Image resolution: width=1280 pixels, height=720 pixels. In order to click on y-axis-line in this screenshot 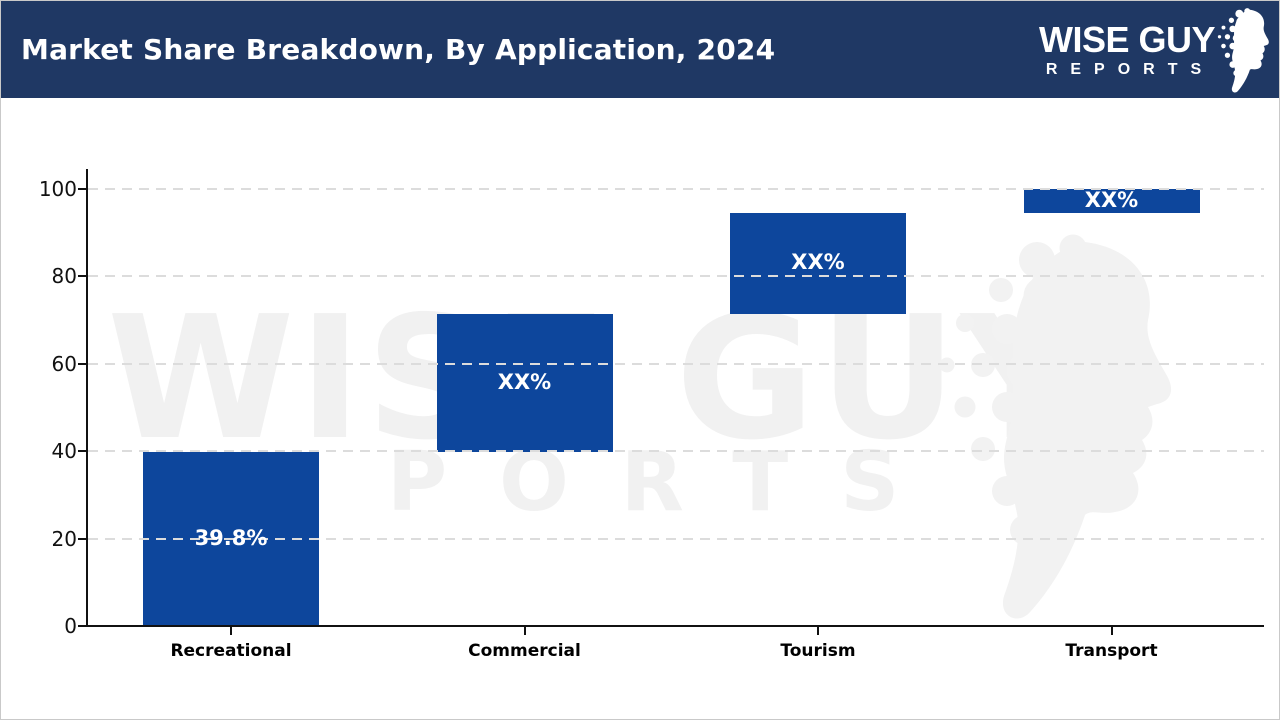, I will do `click(87, 398)`.